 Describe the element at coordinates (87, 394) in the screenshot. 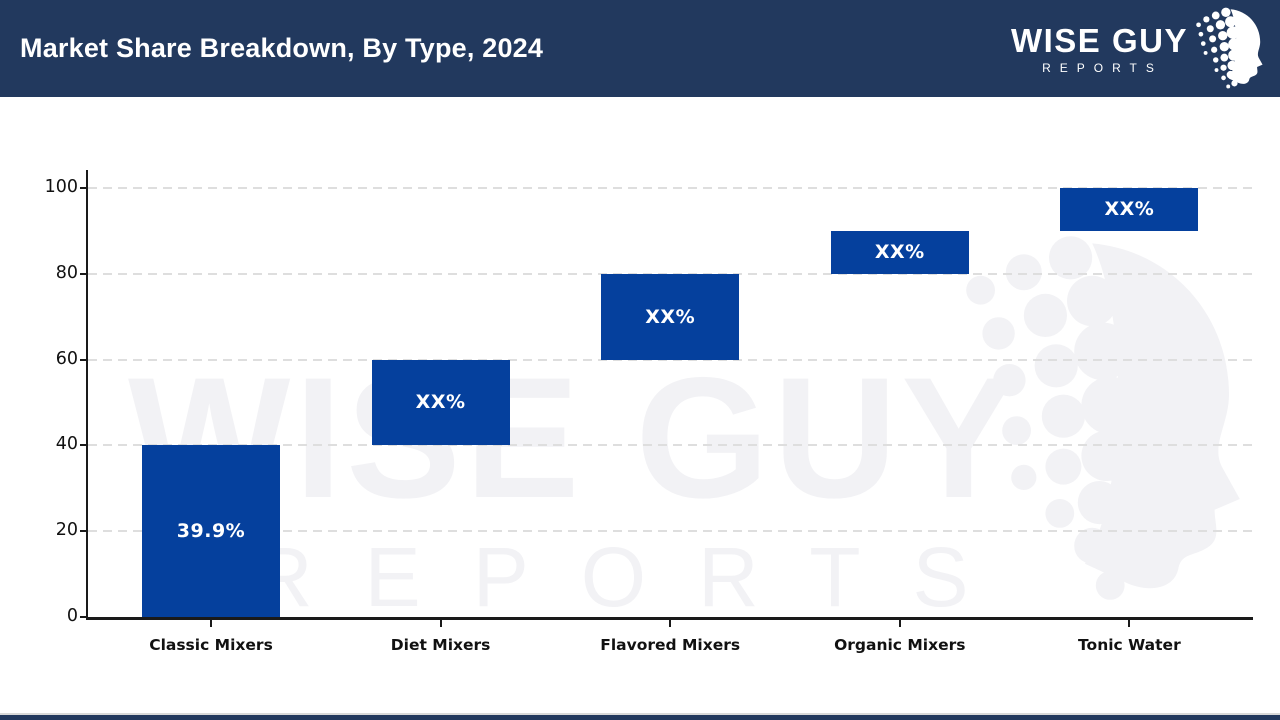

I see `y-axis-spine` at that location.